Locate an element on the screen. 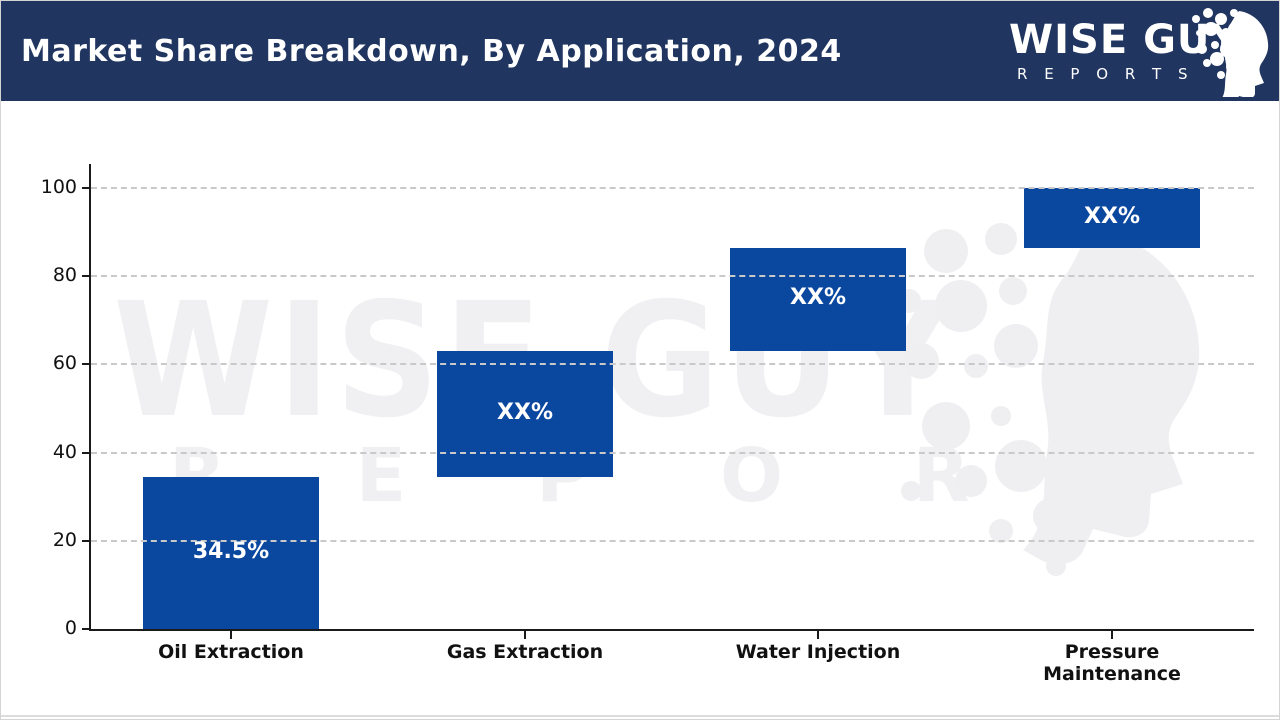  bar-gas-extraction is located at coordinates (525, 414).